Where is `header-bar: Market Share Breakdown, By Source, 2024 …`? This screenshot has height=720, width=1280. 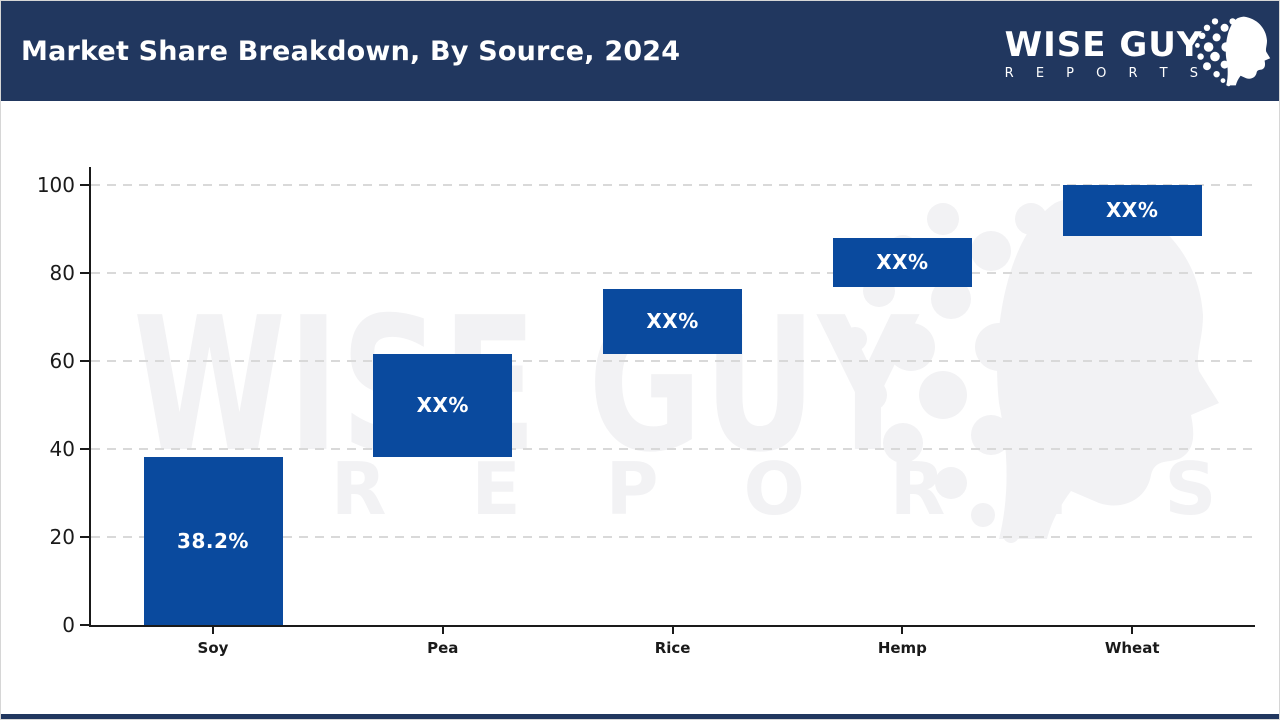
header-bar: Market Share Breakdown, By Source, 2024 … is located at coordinates (640, 51).